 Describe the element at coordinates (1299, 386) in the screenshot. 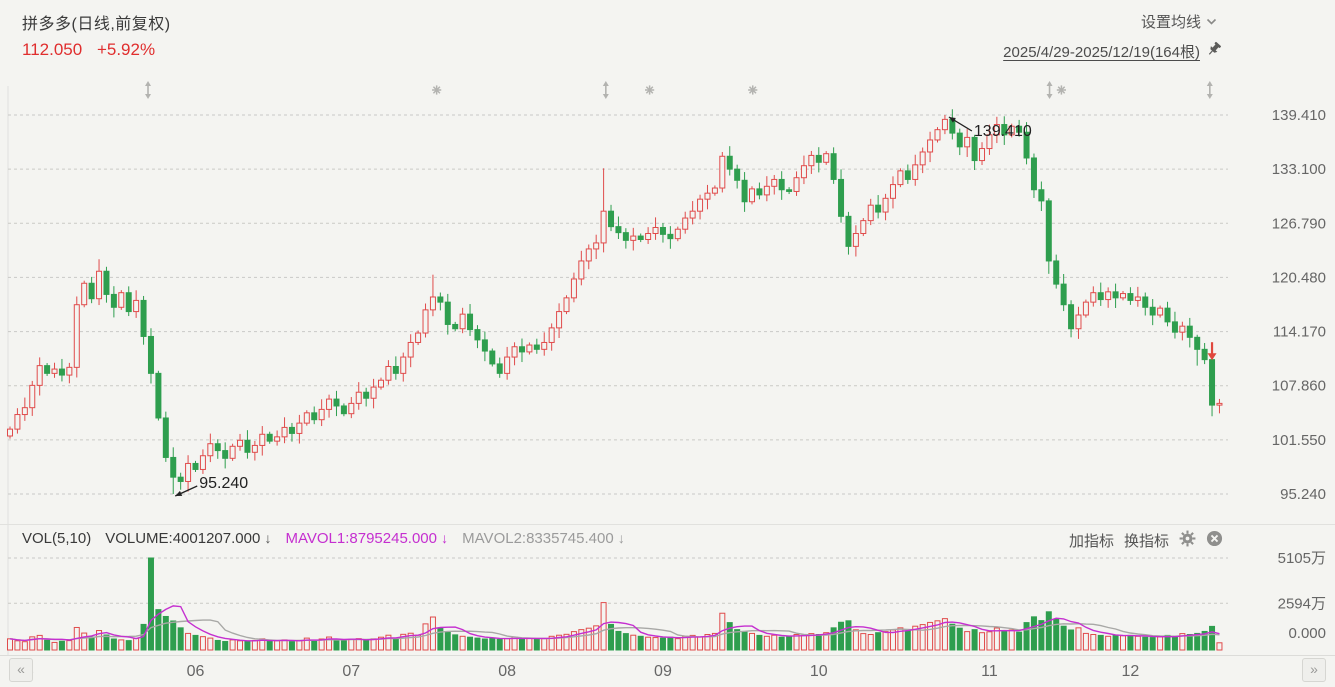

I see `price-axis-label: 107.860` at that location.